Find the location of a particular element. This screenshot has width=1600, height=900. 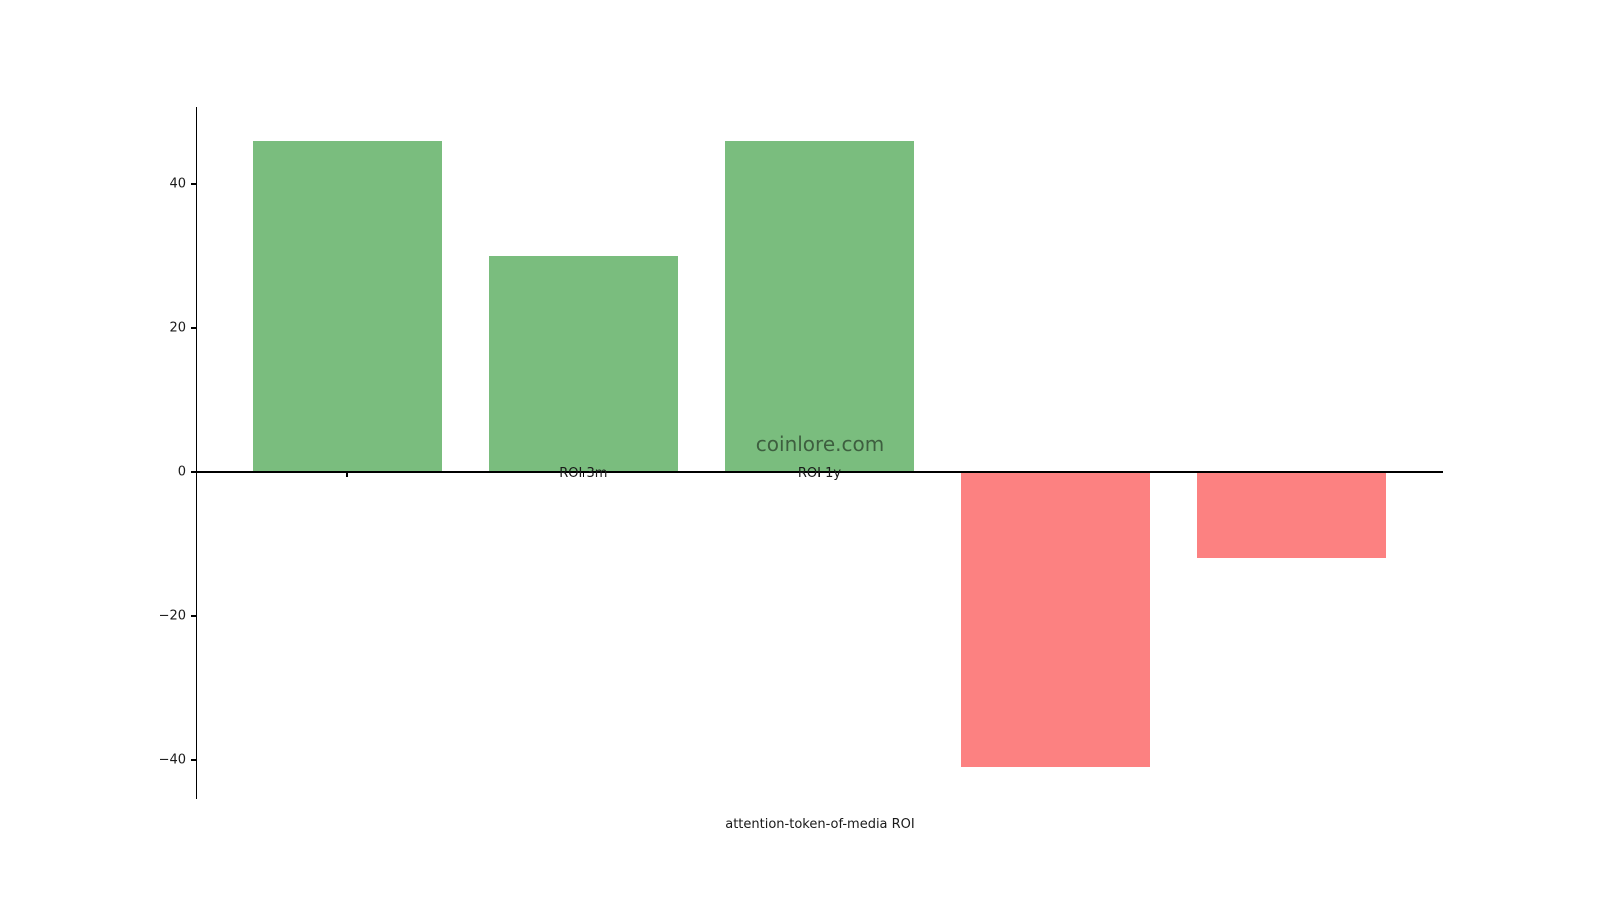

y-axis-spine is located at coordinates (197, 453).